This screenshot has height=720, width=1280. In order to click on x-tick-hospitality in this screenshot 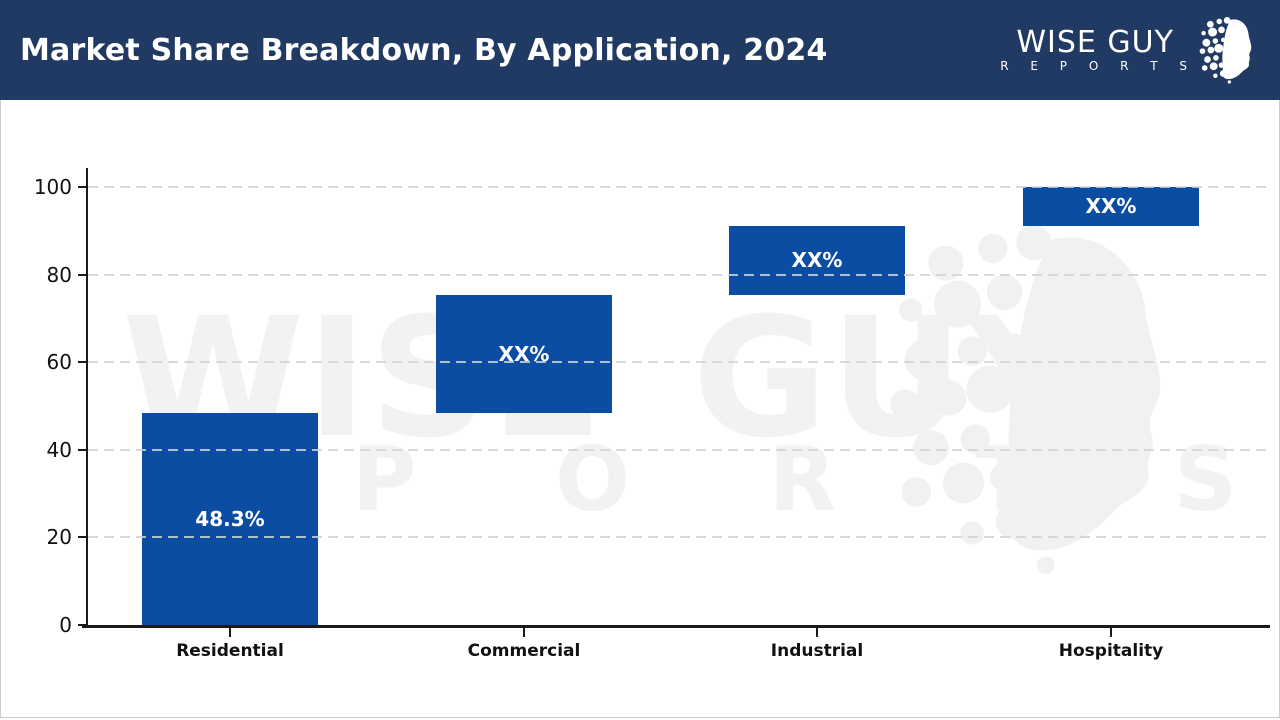, I will do `click(1111, 632)`.